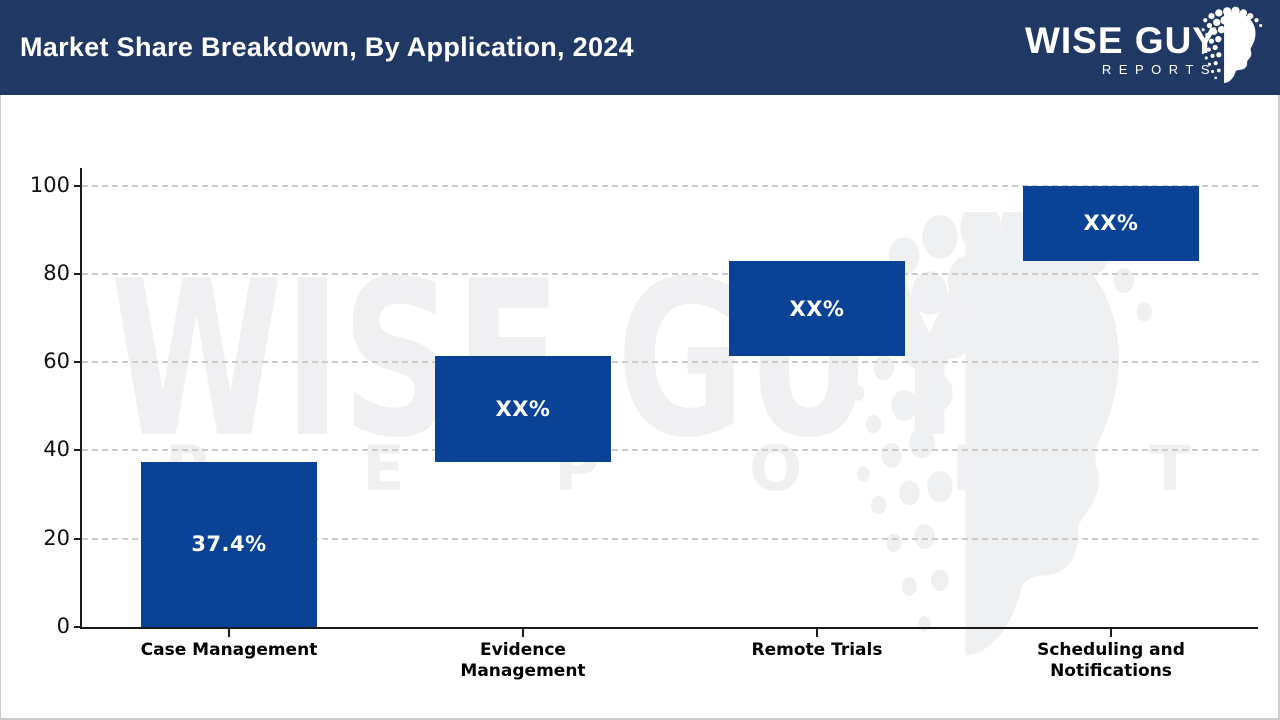 This screenshot has height=720, width=1280. I want to click on bar-2: XX%, so click(523, 409).